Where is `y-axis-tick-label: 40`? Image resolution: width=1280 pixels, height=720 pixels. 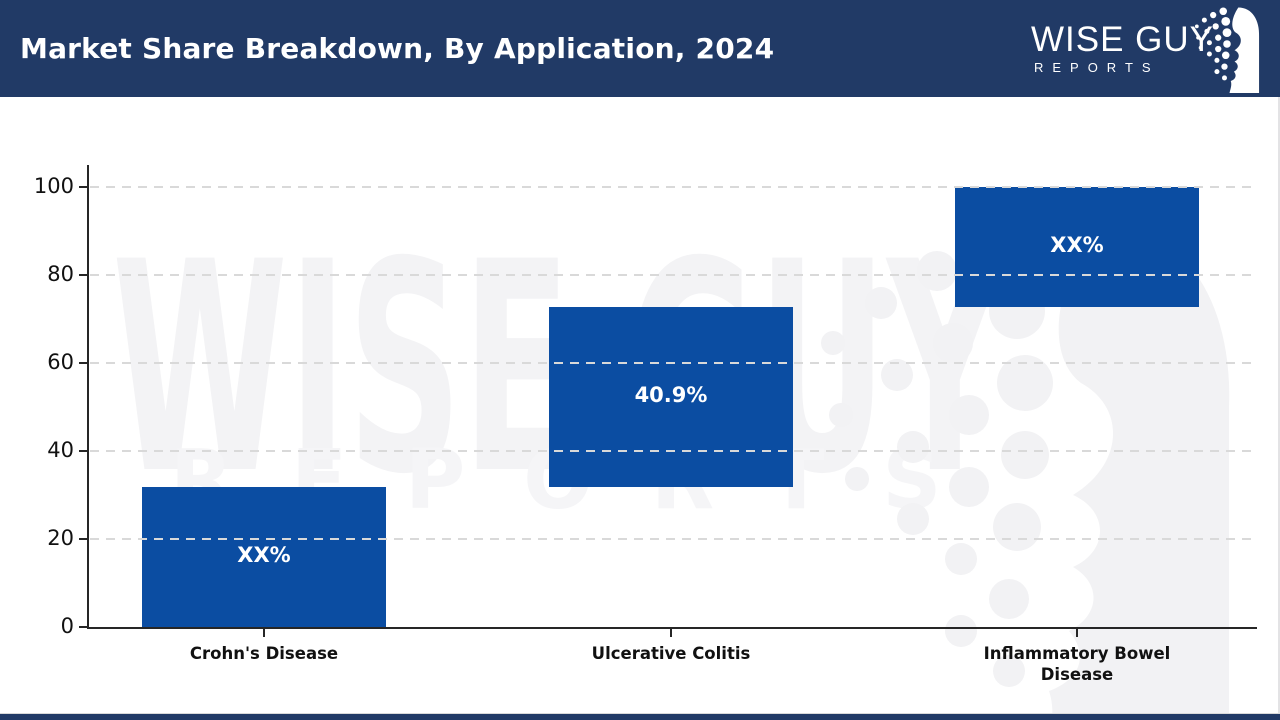 y-axis-tick-label: 40 is located at coordinates (60, 450).